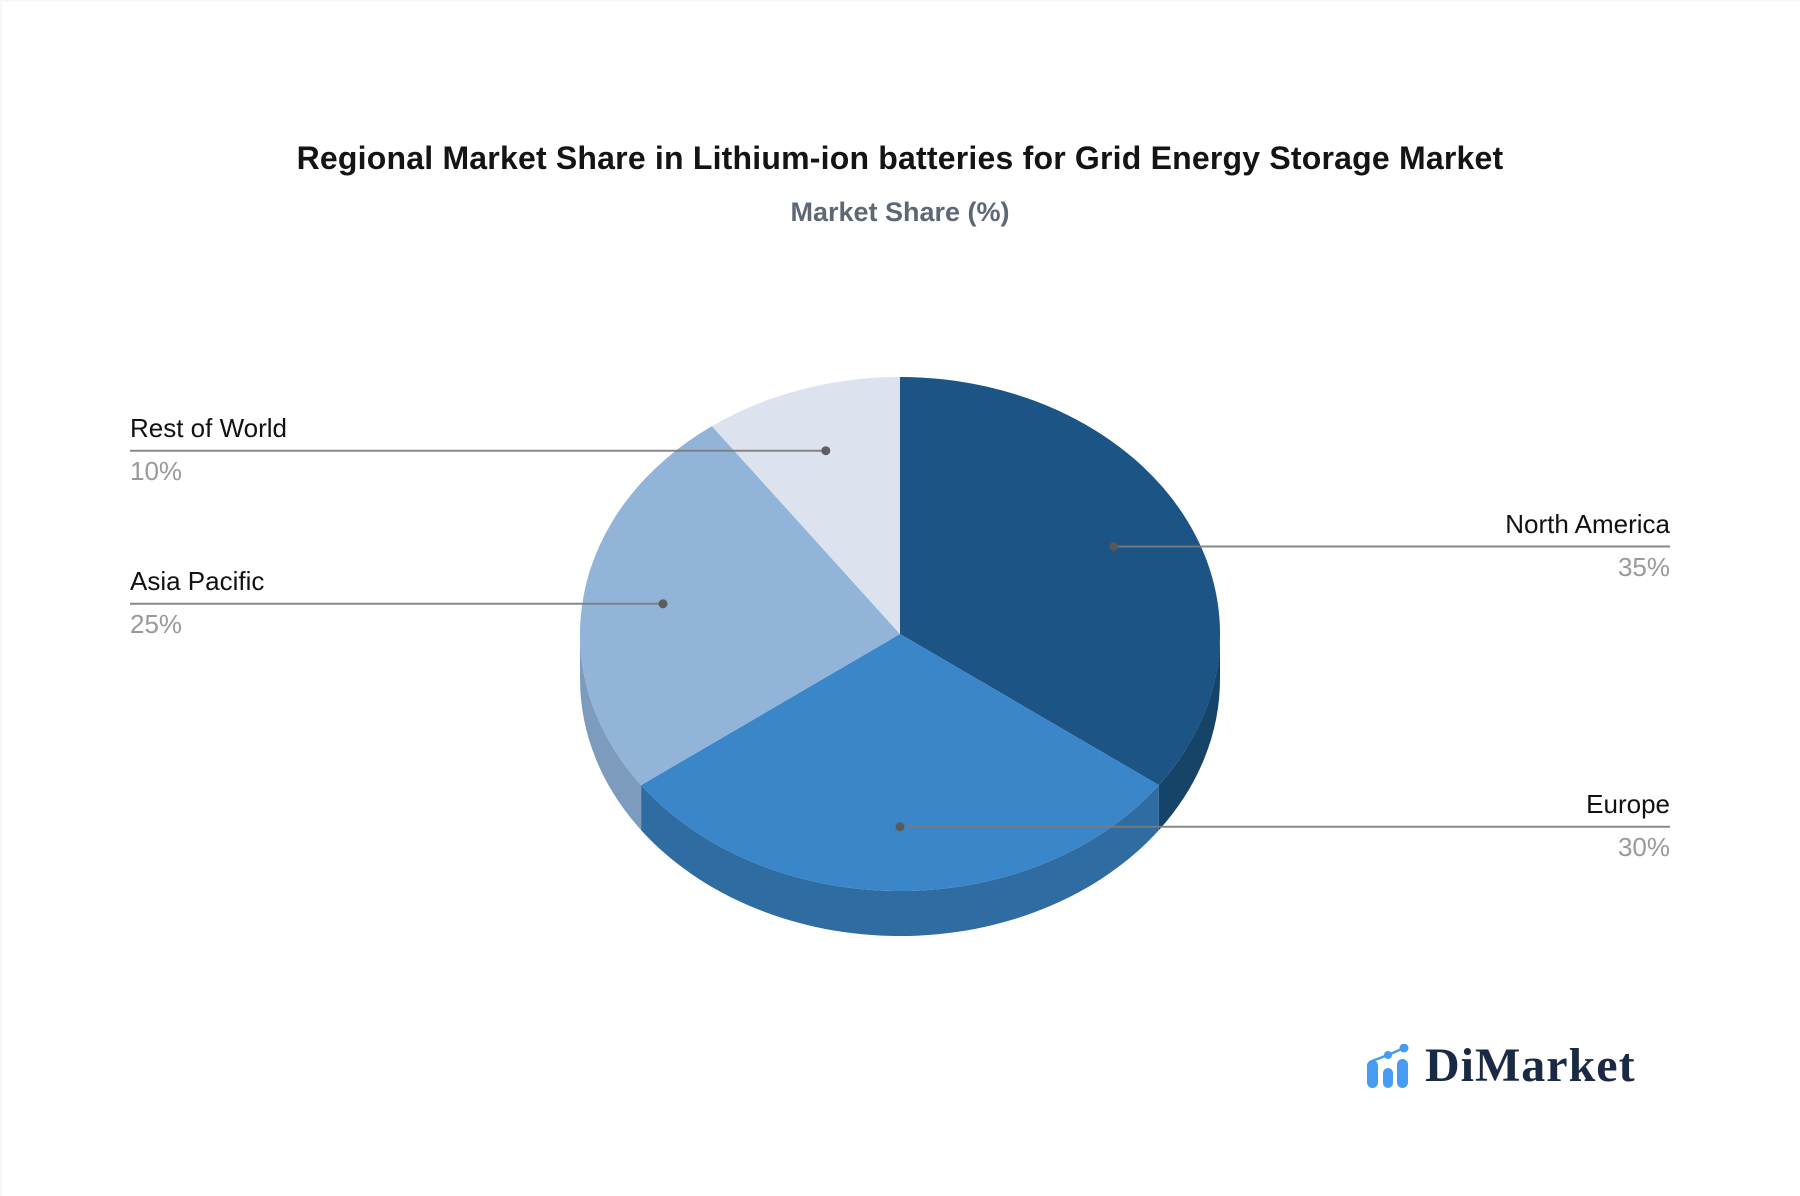  What do you see at coordinates (611, 732) in the screenshot?
I see `pie-side-asia-pacific` at bounding box center [611, 732].